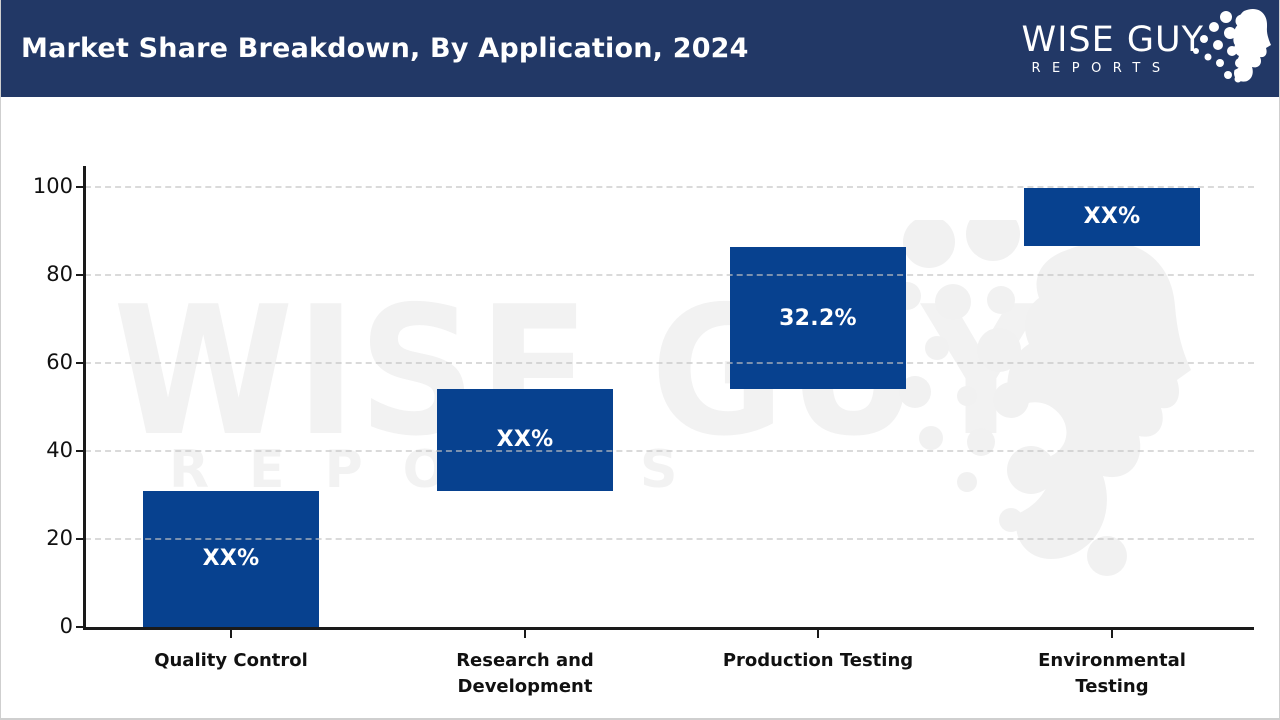 The width and height of the screenshot is (1280, 720). I want to click on y-tick-label: 80, so click(59, 274).